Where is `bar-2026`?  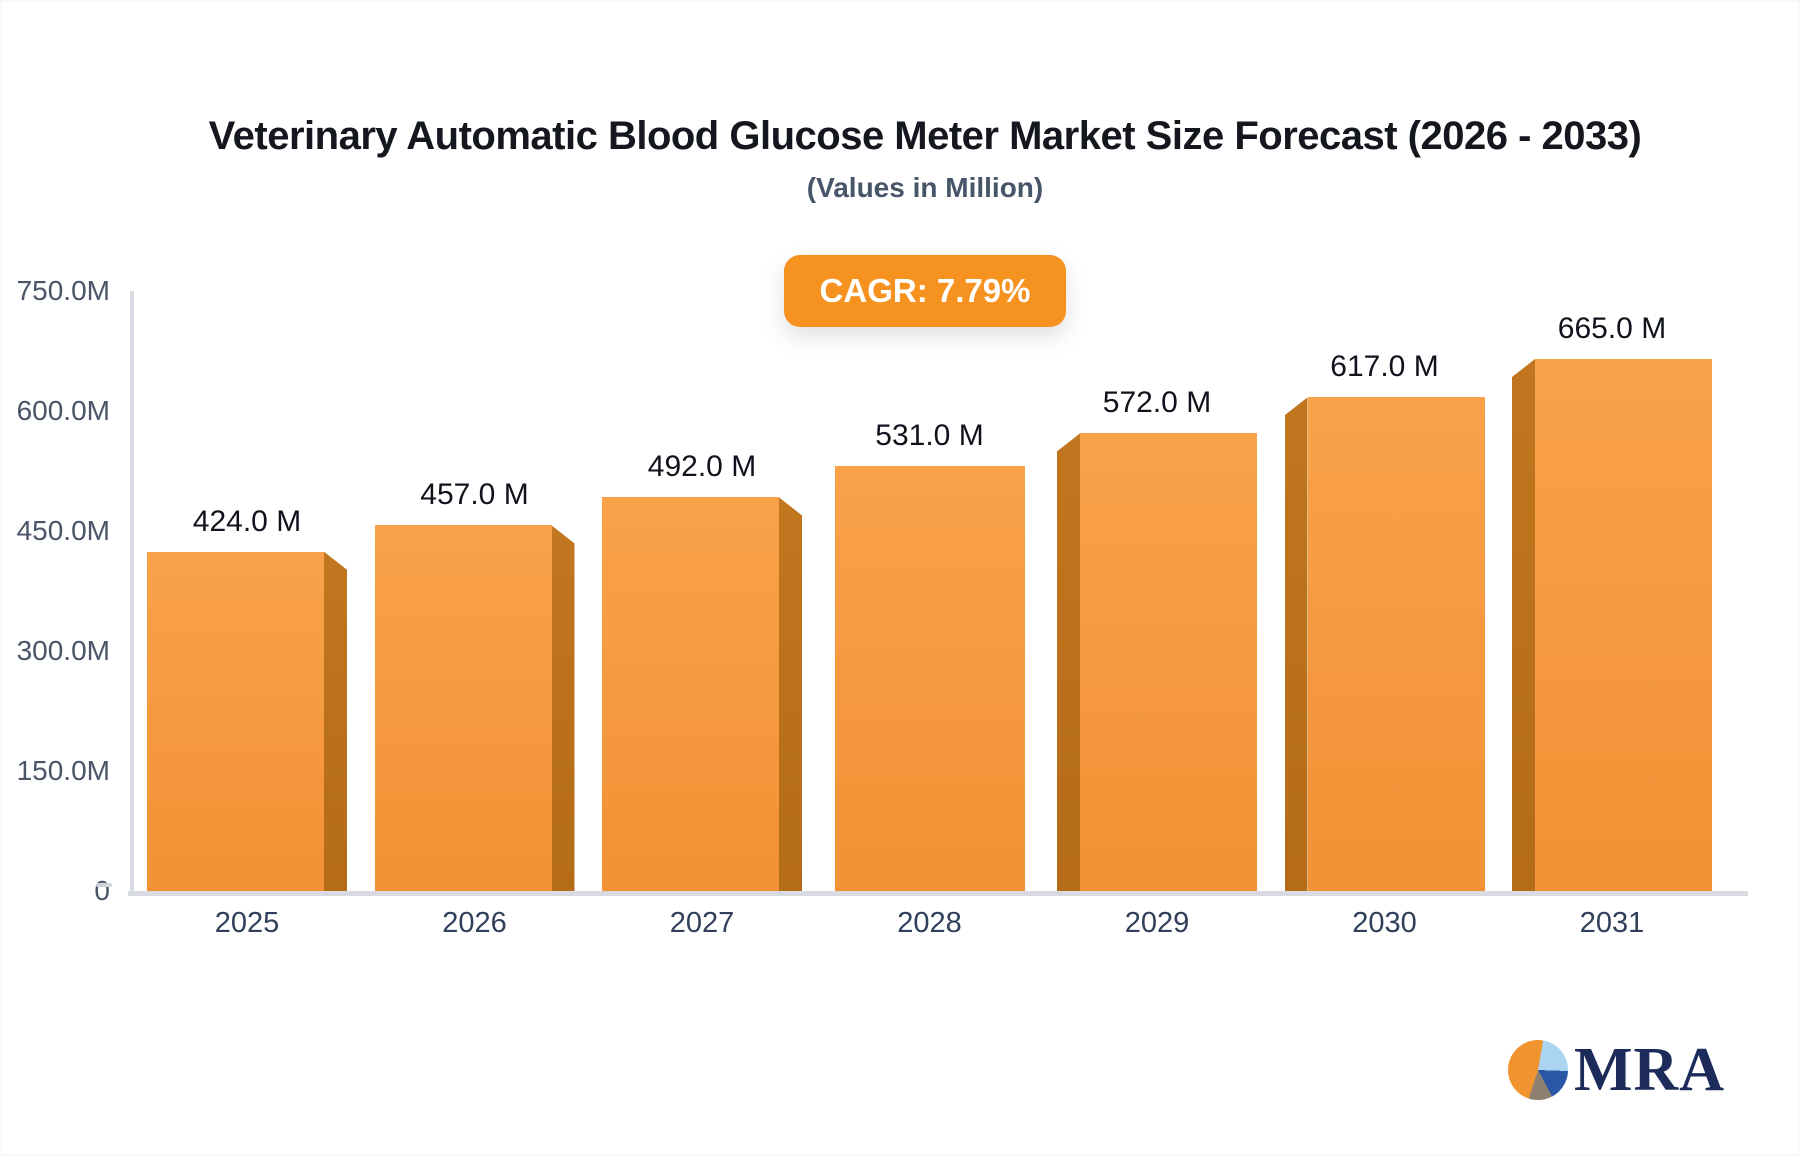 bar-2026 is located at coordinates (463, 708).